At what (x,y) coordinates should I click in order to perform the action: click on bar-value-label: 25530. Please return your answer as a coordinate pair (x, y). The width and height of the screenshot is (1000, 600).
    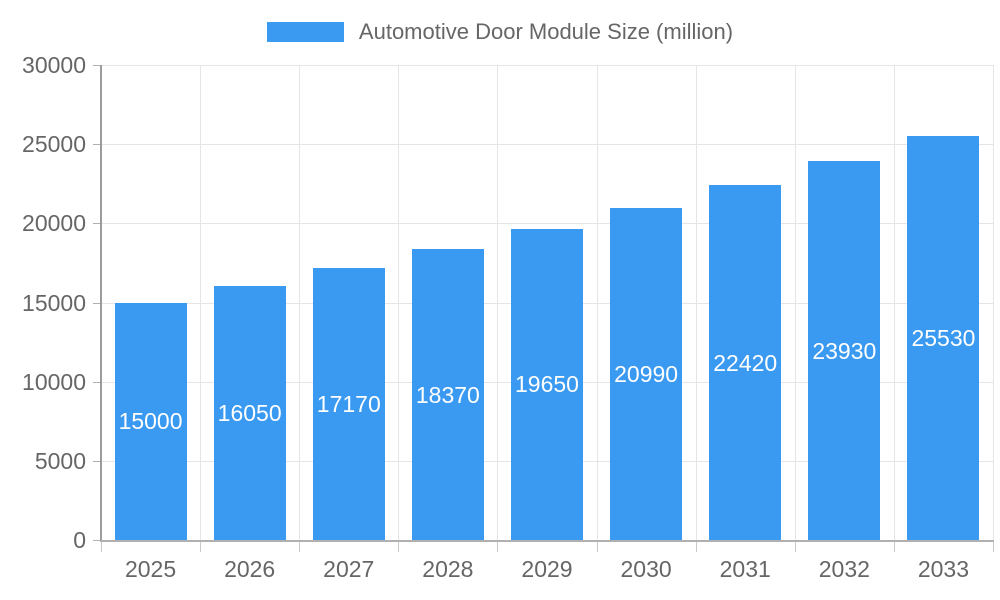
    Looking at the image, I should click on (943, 337).